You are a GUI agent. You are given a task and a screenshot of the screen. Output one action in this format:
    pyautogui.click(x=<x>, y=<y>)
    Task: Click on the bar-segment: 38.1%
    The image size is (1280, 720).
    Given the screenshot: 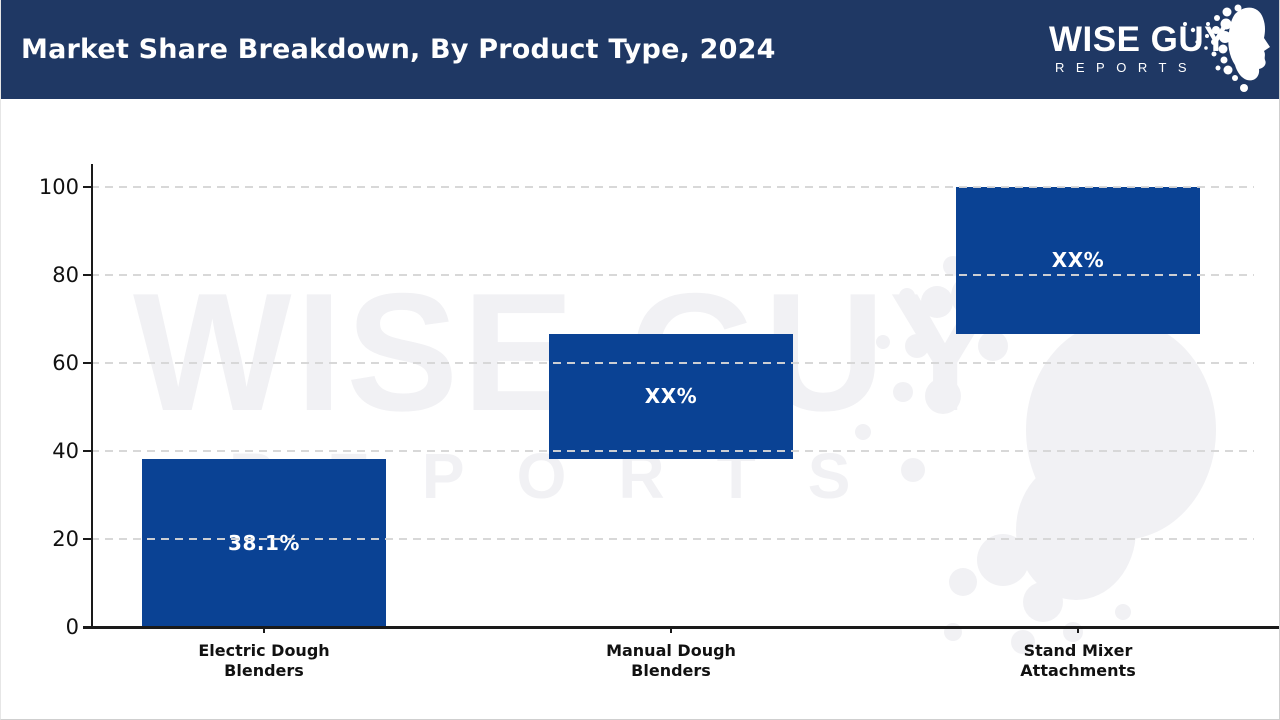 What is the action you would take?
    pyautogui.click(x=264, y=543)
    